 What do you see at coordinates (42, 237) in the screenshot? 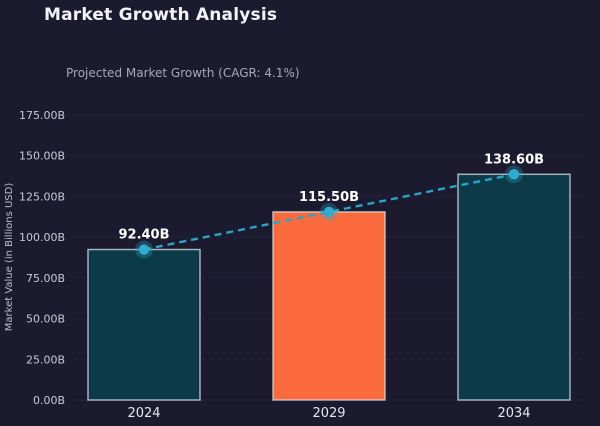
I see `y-axis-tick-label: 100.00B` at bounding box center [42, 237].